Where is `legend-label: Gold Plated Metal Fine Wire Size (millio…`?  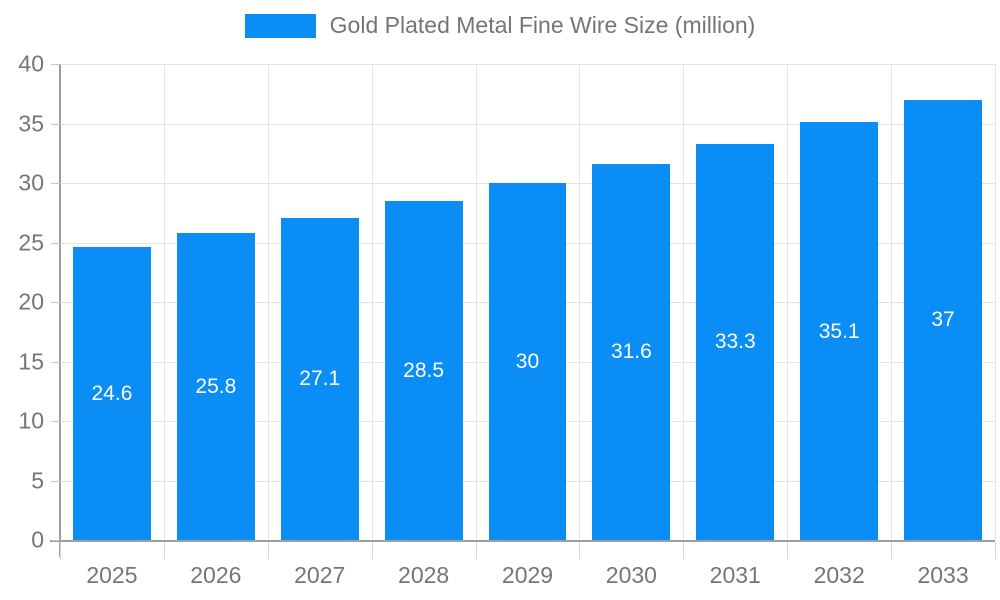 legend-label: Gold Plated Metal Fine Wire Size (millio… is located at coordinates (542, 25).